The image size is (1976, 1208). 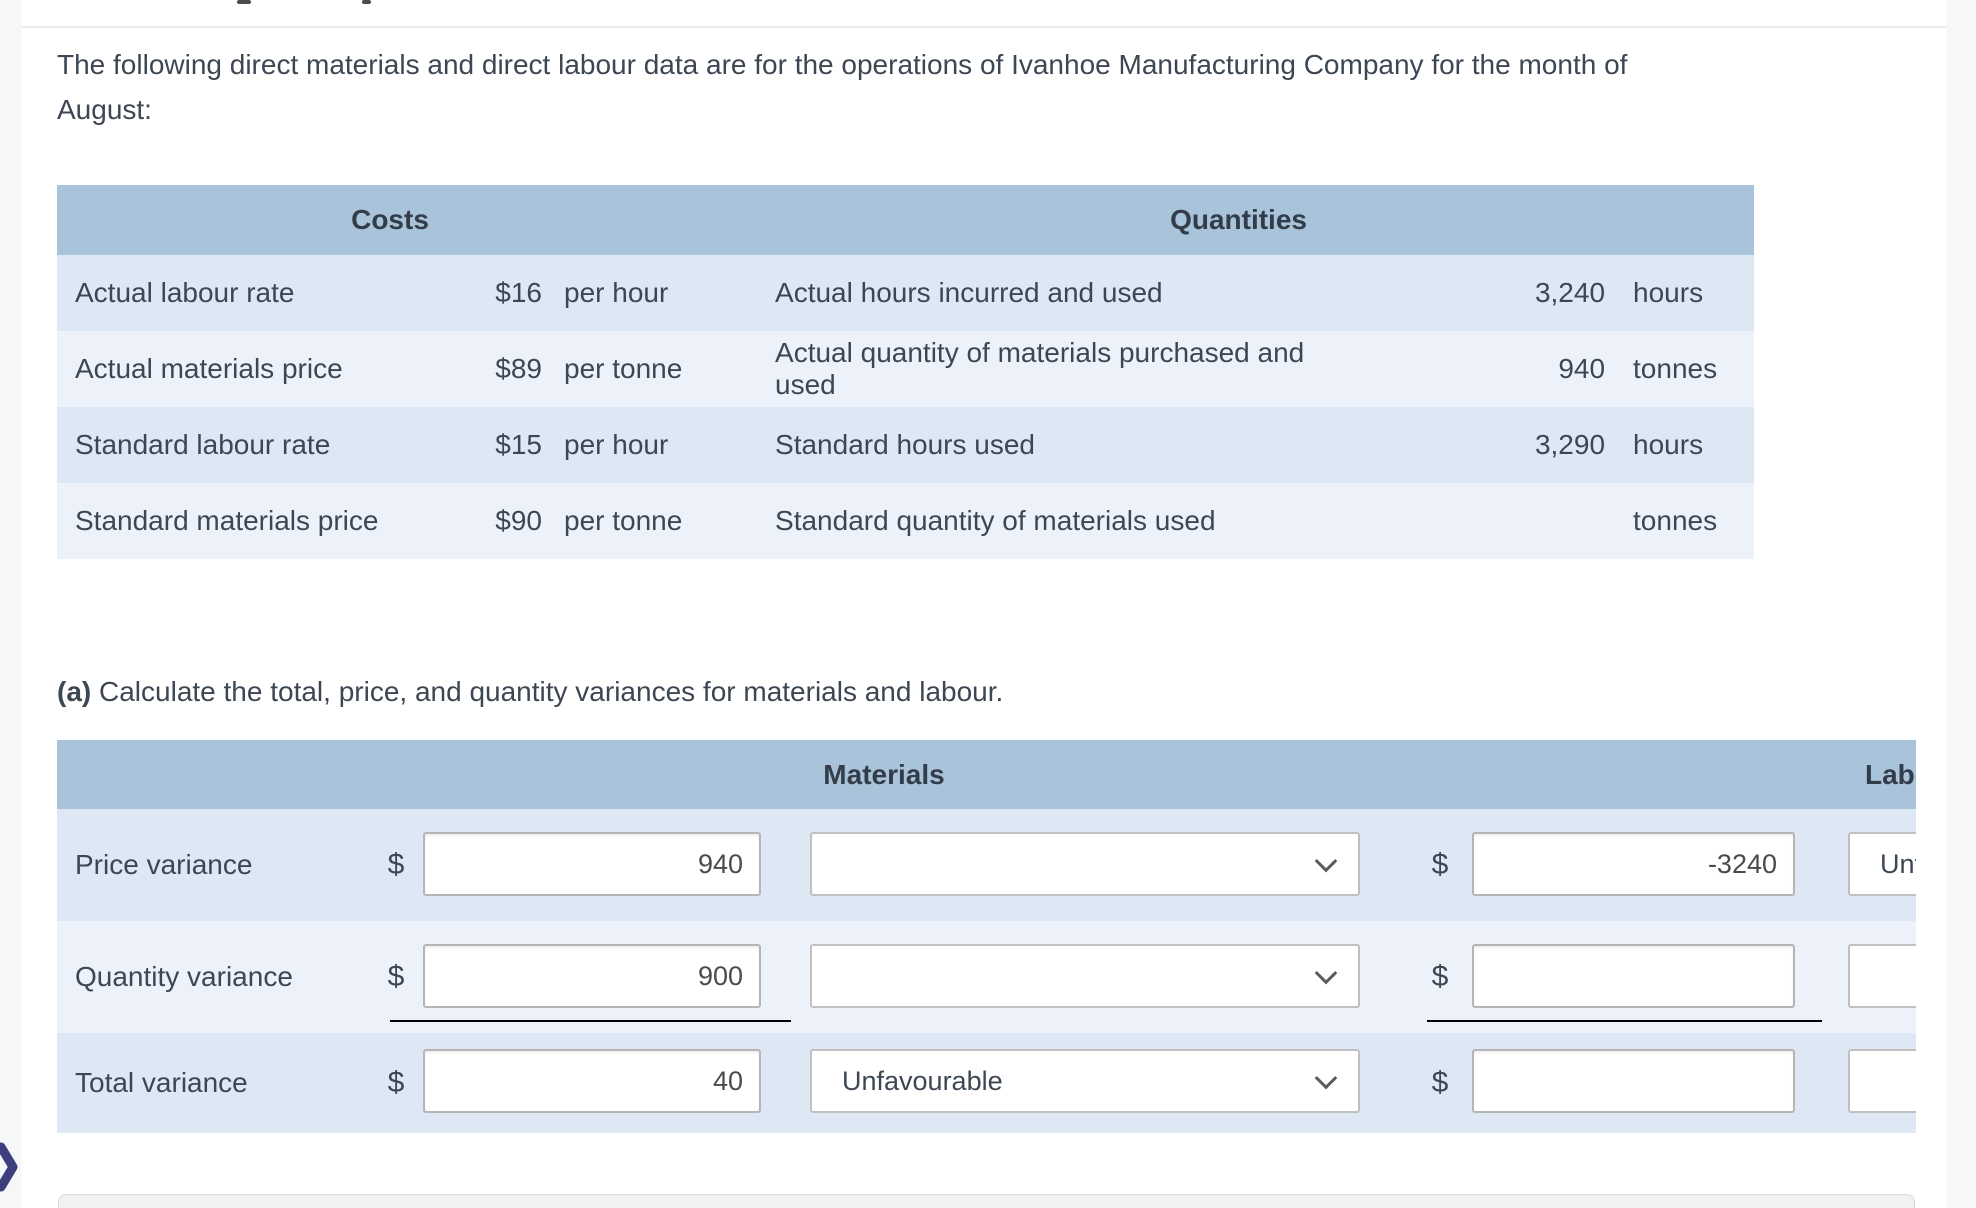 I want to click on quantity-value, so click(x=1464, y=521).